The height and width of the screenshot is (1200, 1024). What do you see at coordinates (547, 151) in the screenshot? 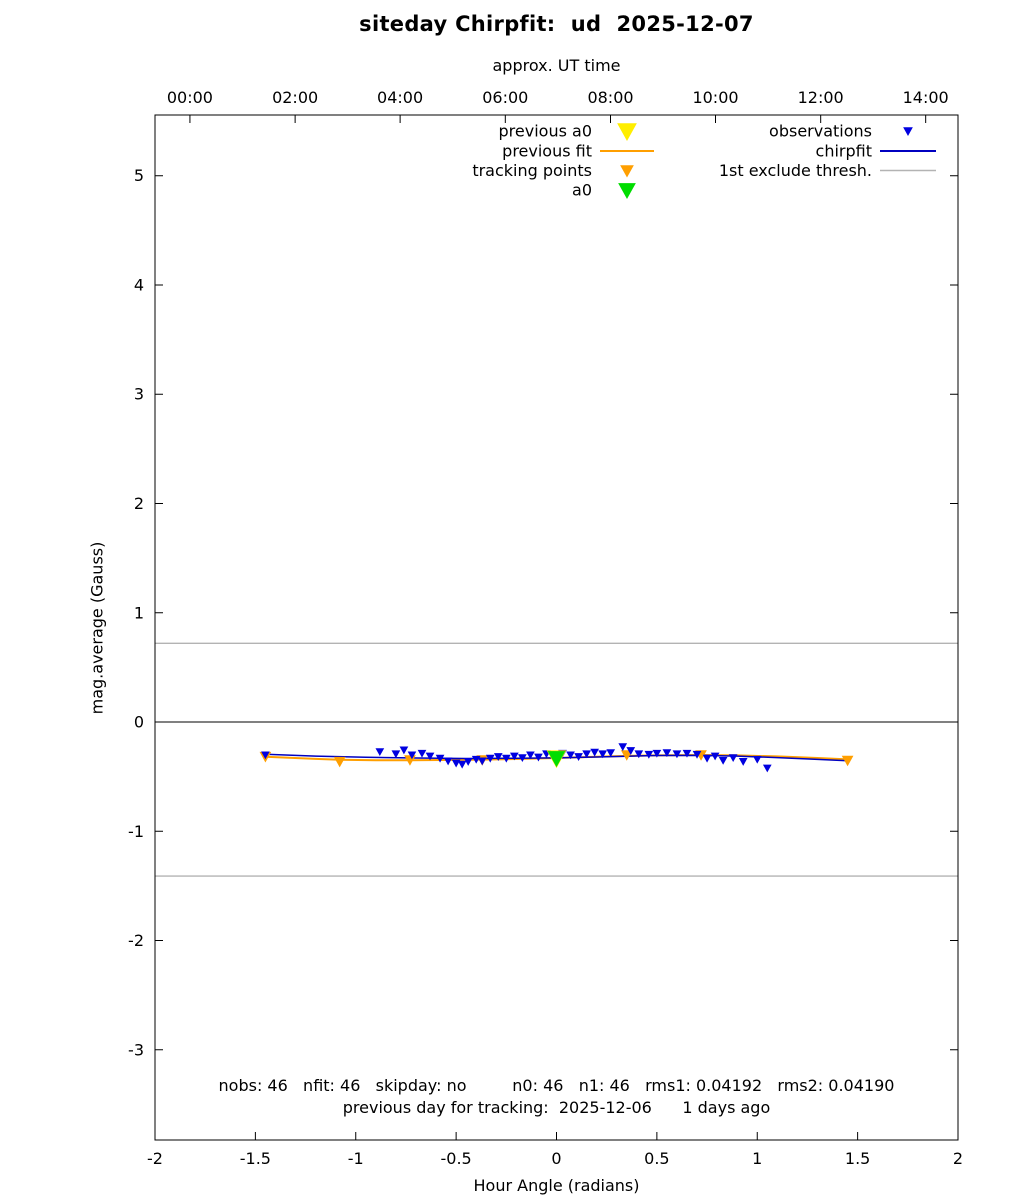
I see `legend-label: previous fit` at bounding box center [547, 151].